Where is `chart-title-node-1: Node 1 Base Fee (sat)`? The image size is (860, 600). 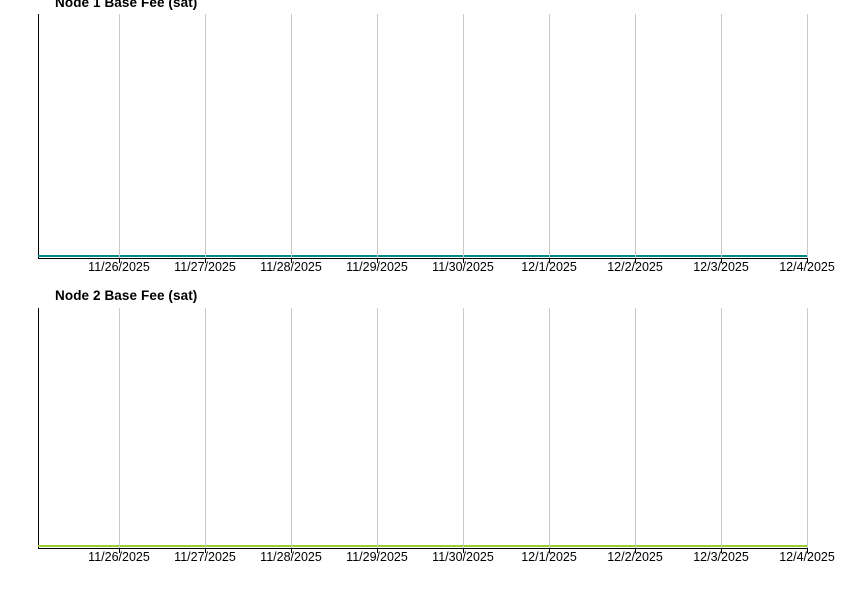 chart-title-node-1: Node 1 Base Fee (sat) is located at coordinates (126, 5).